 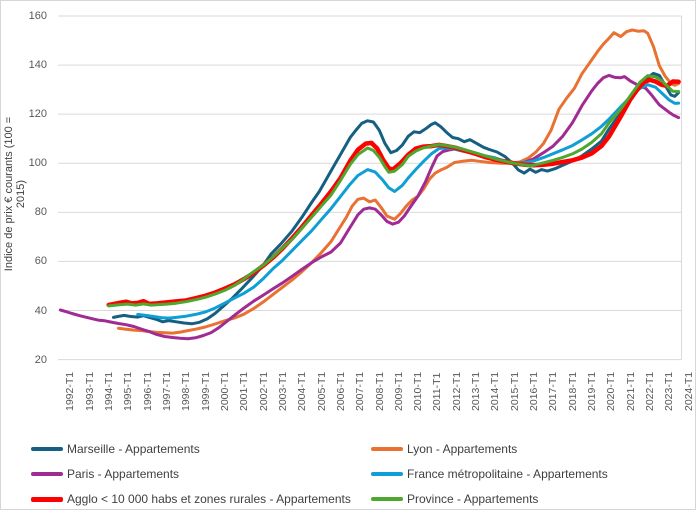 What do you see at coordinates (224, 391) in the screenshot?
I see `x-tick-label: 2000-T1` at bounding box center [224, 391].